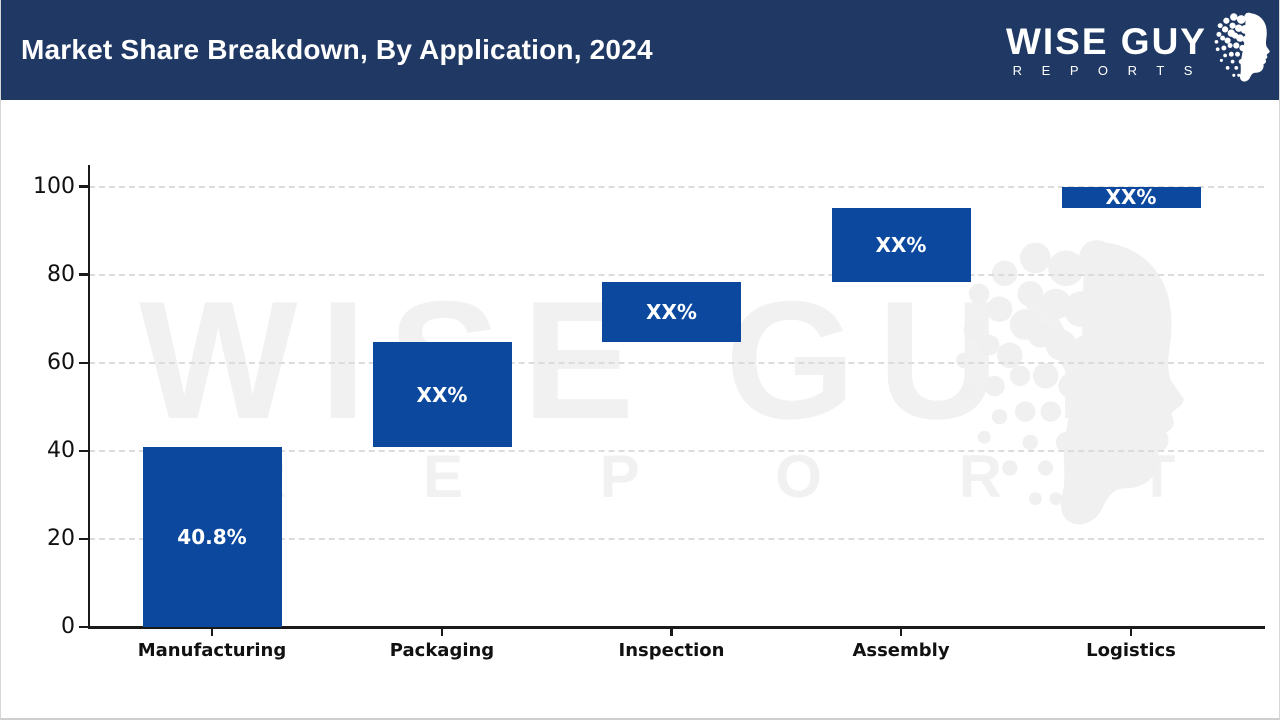 The image size is (1280, 720). I want to click on x-tick-label-0: Manufacturing, so click(212, 650).